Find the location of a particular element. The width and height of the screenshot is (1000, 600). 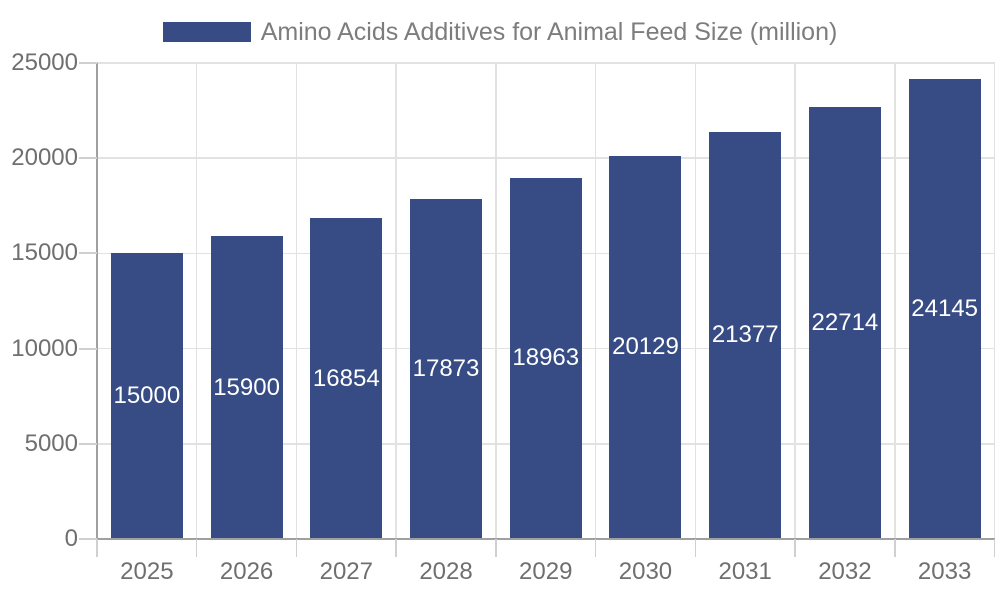

x-tick-label: 2032 is located at coordinates (845, 571).